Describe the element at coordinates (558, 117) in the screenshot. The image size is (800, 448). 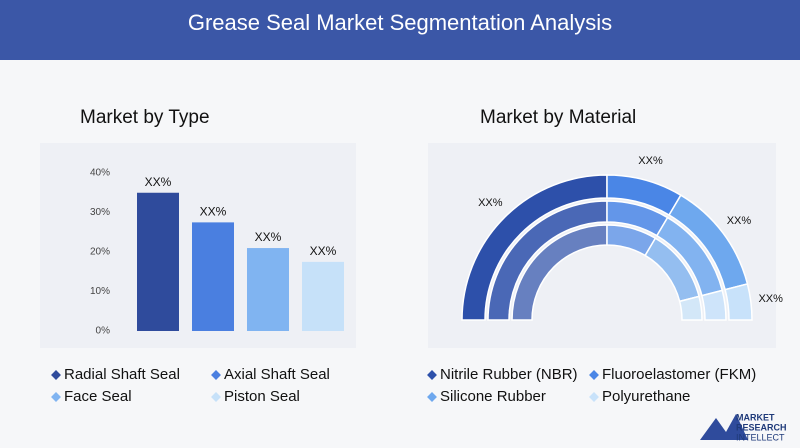
I see `chart-title: Market by Material` at that location.